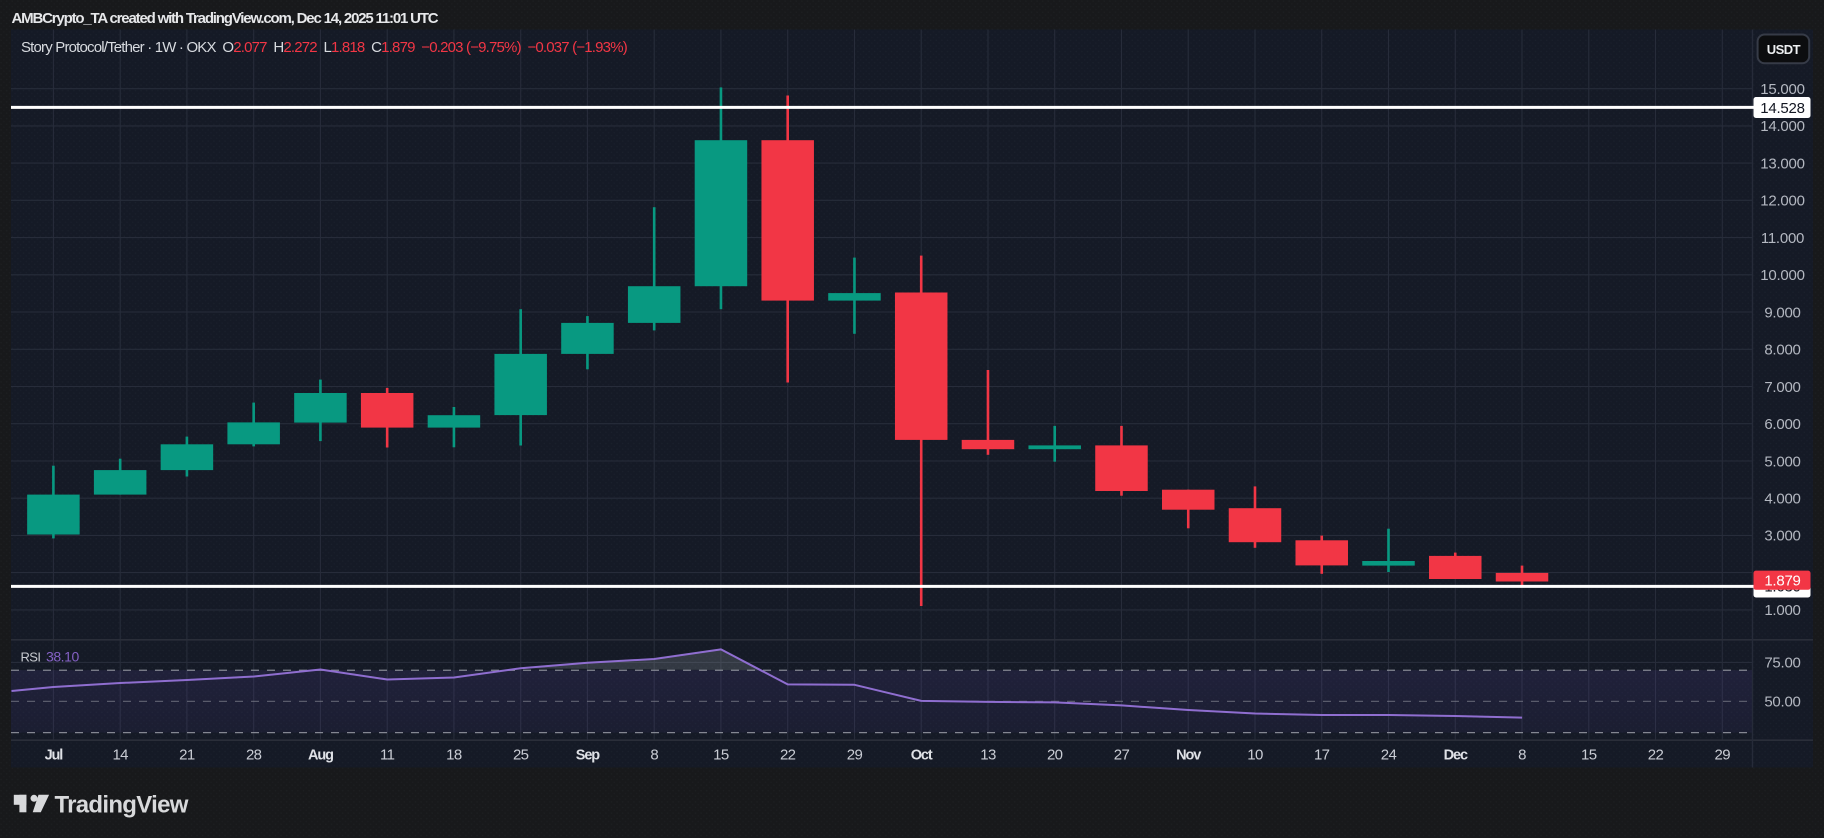 This screenshot has width=1824, height=838. I want to click on svg-text: 17, so click(1322, 755).